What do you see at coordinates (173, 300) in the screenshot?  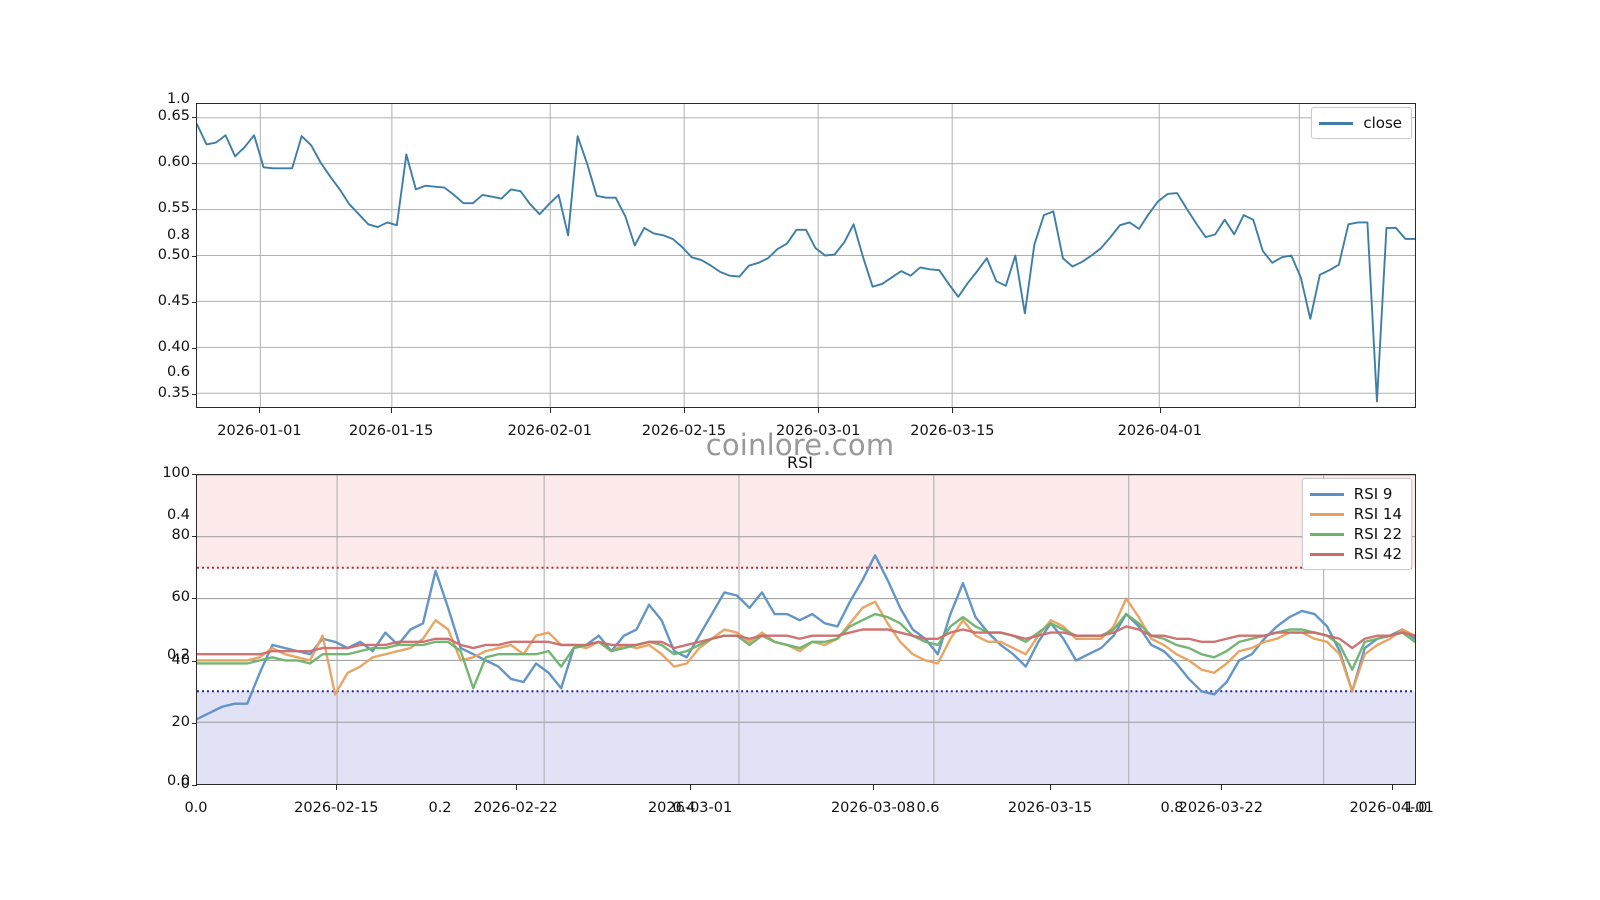 I see `price-y-tick-label: 0.45` at bounding box center [173, 300].